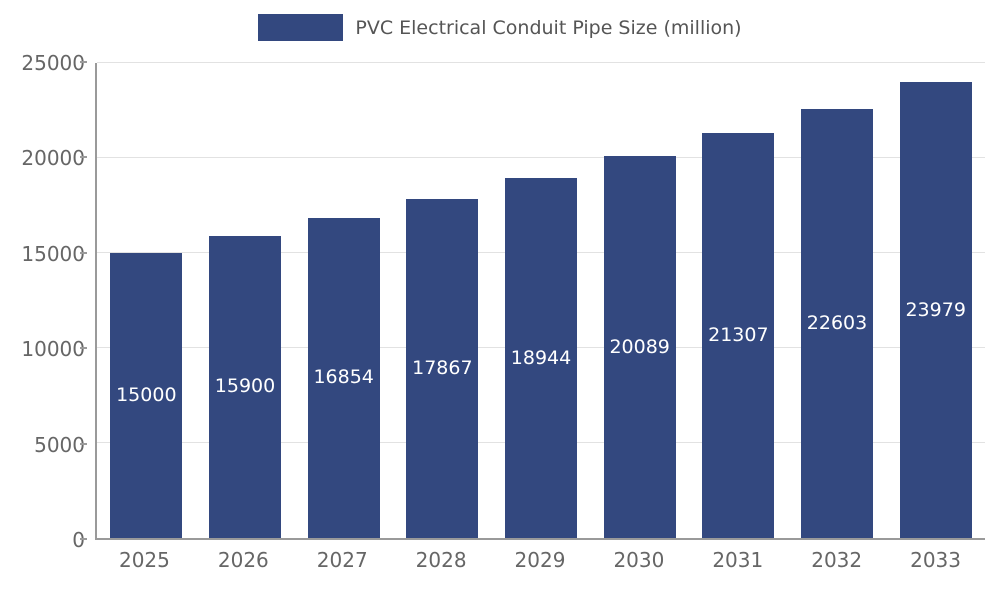  Describe the element at coordinates (144, 560) in the screenshot. I see `x-axis-tick-label: 2025` at that location.